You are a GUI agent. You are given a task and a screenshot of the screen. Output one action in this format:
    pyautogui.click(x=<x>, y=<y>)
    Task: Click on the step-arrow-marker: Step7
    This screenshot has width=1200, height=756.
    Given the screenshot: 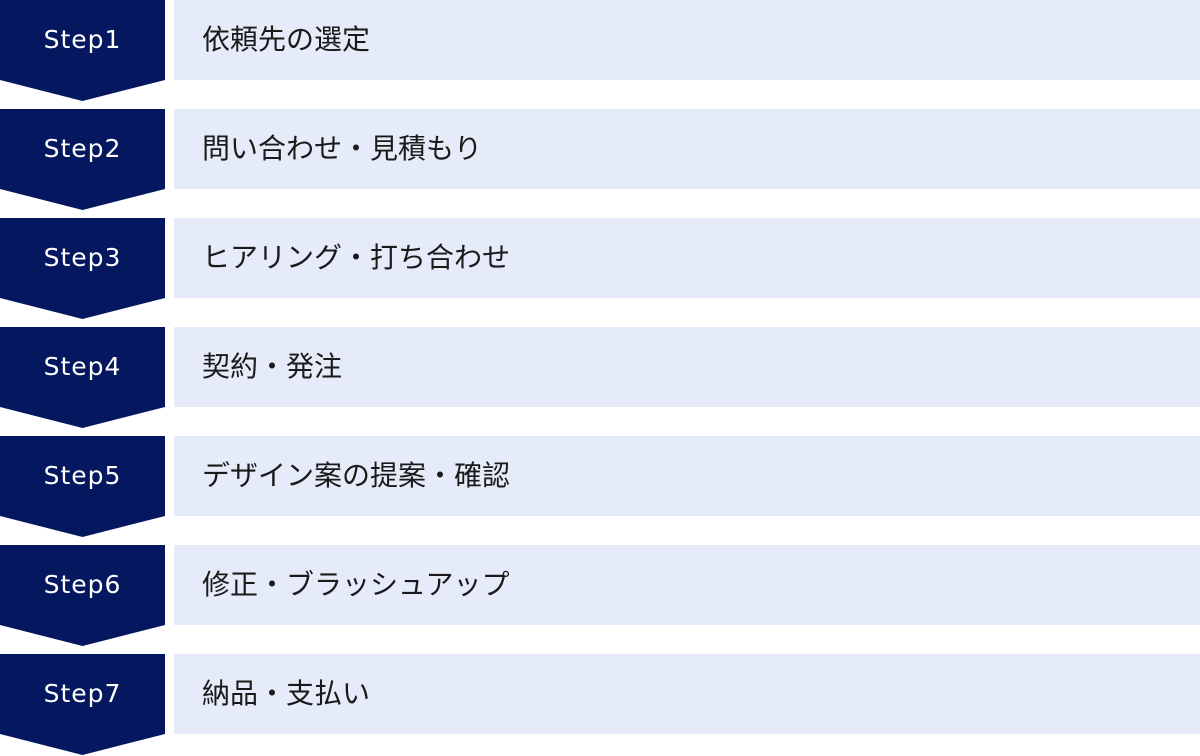 What is the action you would take?
    pyautogui.click(x=82, y=705)
    